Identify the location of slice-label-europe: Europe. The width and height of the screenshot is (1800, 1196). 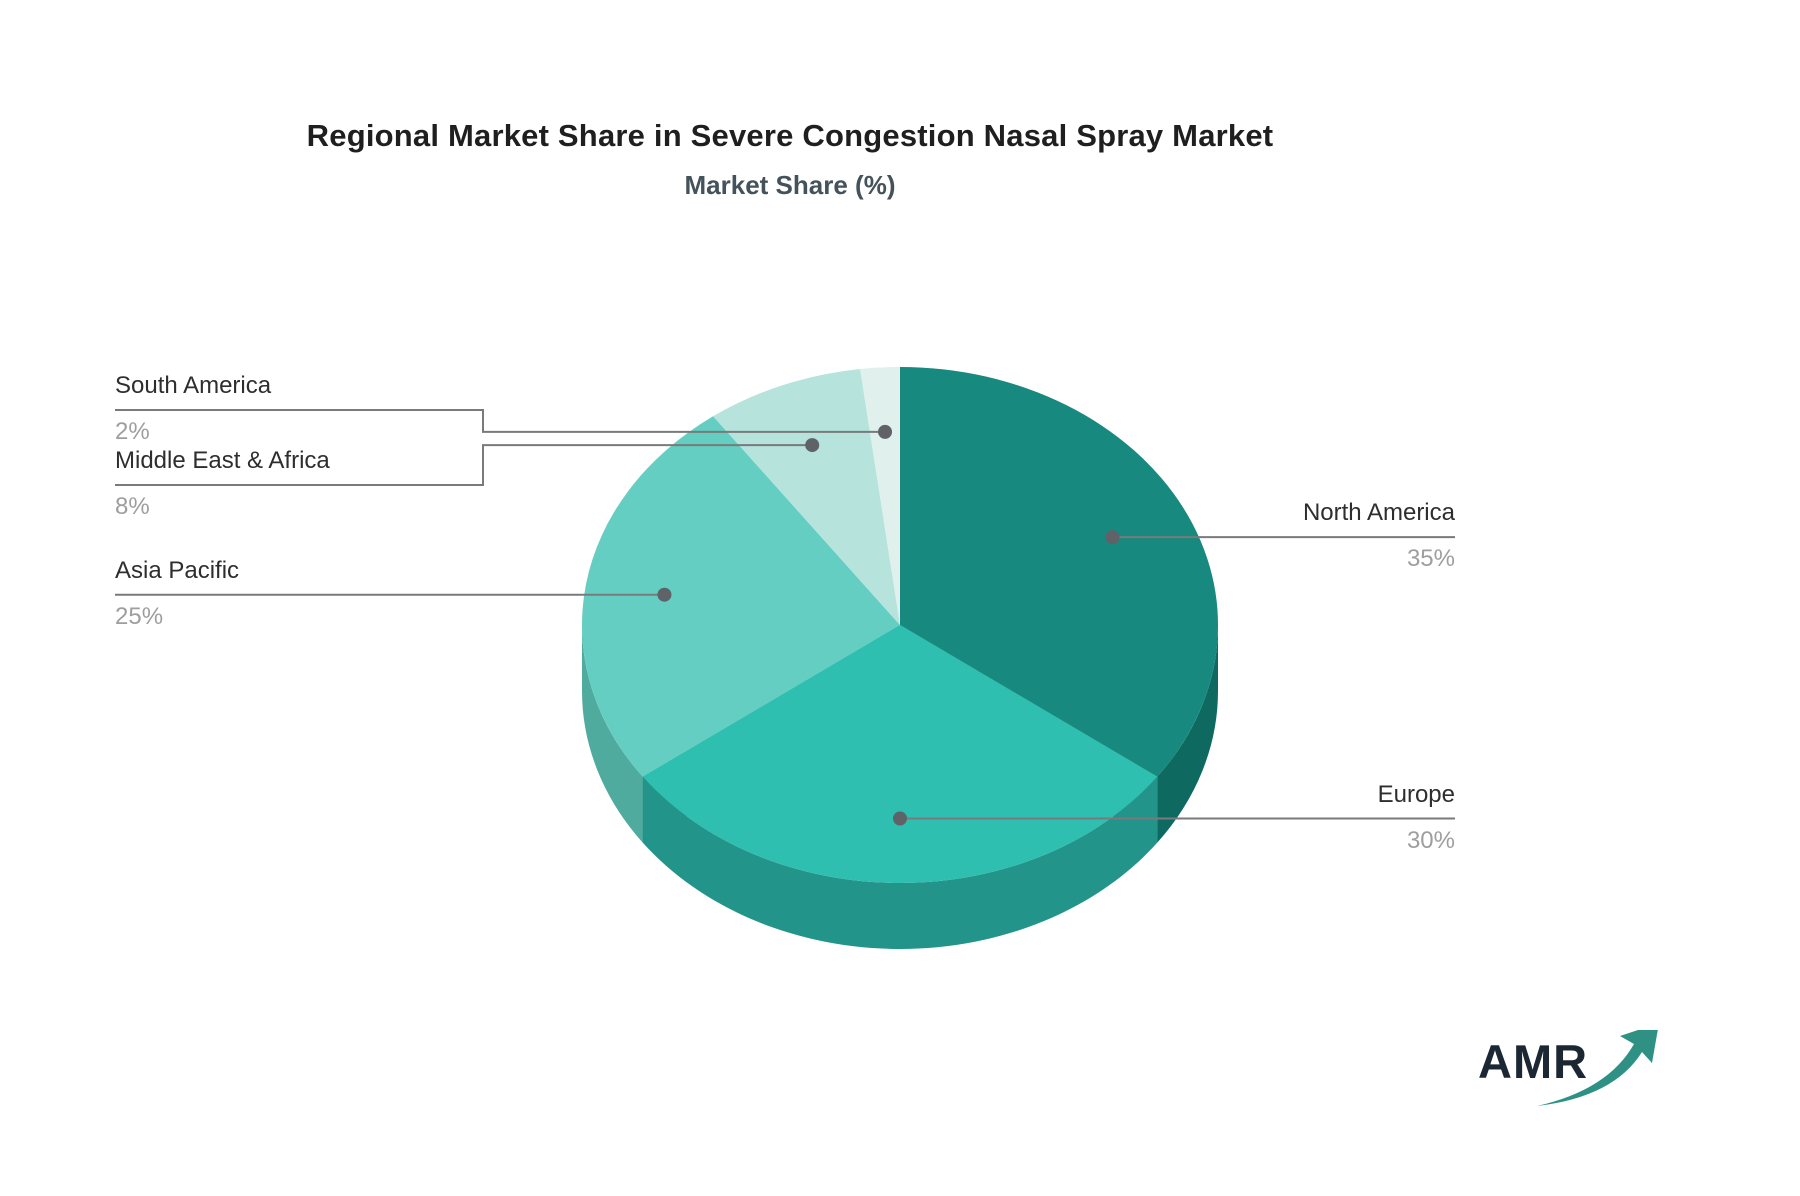
(1416, 794).